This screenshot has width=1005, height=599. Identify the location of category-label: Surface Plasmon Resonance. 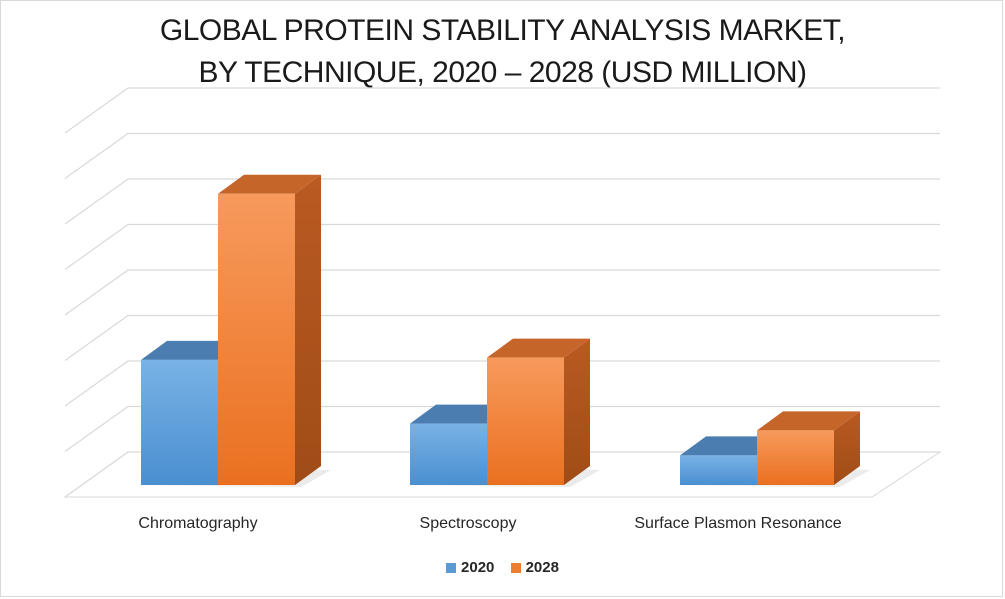
(737, 523).